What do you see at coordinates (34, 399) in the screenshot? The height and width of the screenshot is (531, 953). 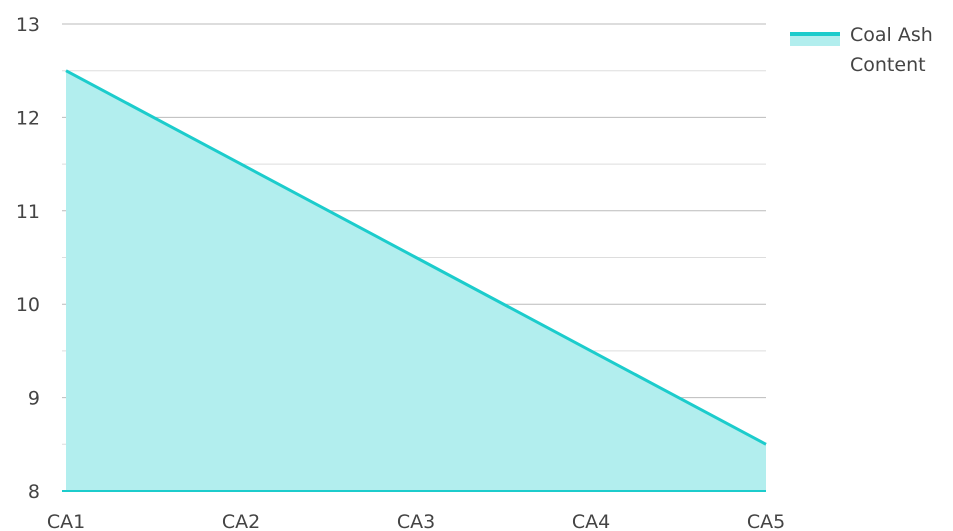 I see `y-tick-label: 9` at bounding box center [34, 399].